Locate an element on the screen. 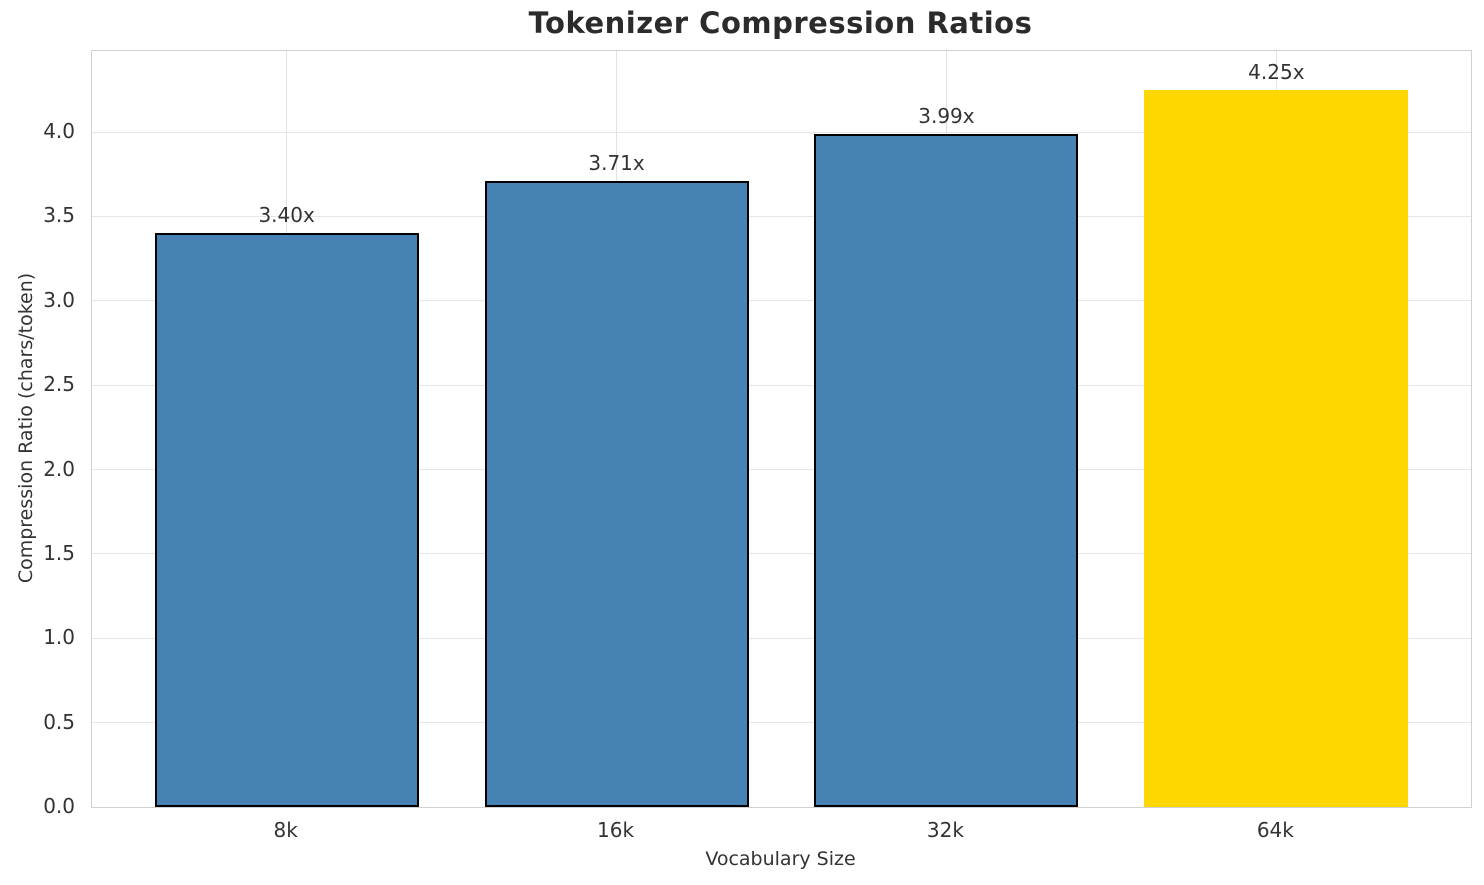 The height and width of the screenshot is (885, 1484). y-tick-label: 2.0 is located at coordinates (59, 468).